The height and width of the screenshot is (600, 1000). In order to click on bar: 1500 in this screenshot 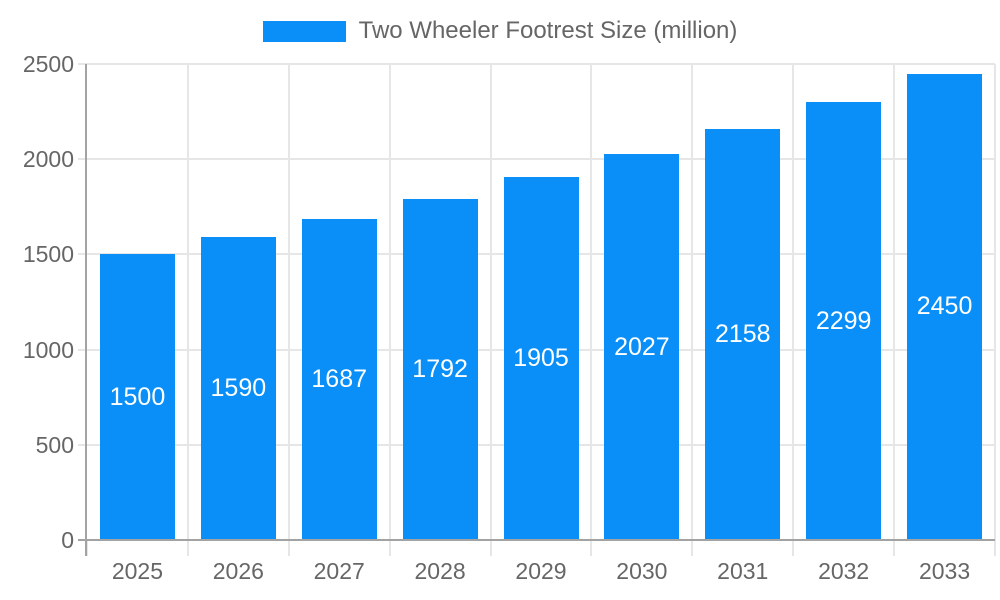, I will do `click(137, 397)`.